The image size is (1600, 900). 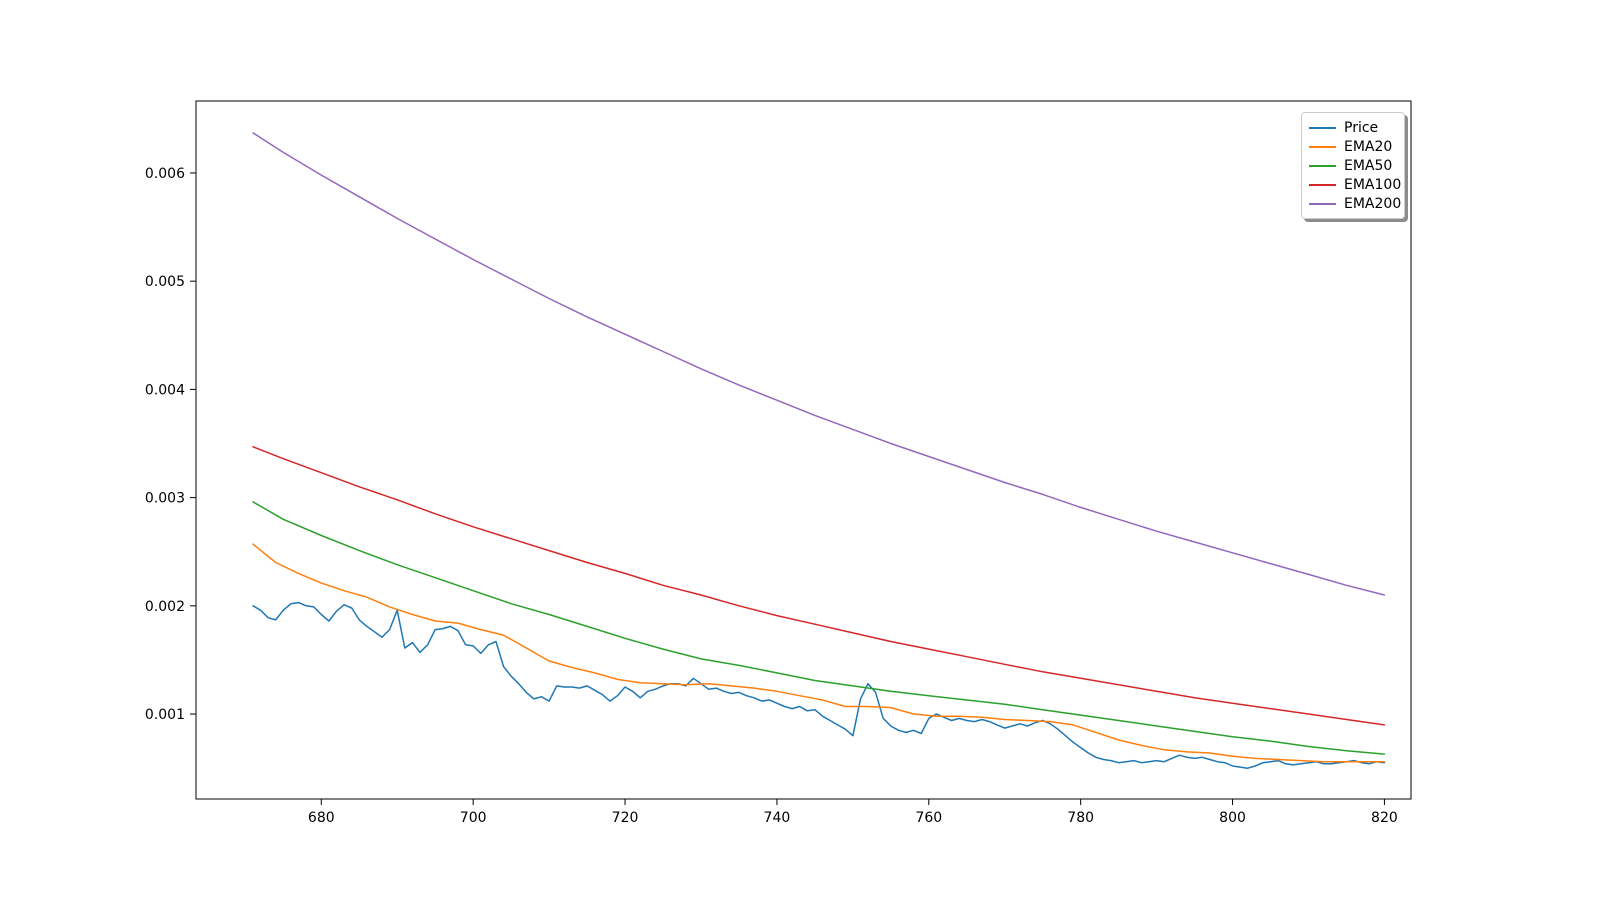 What do you see at coordinates (1373, 184) in the screenshot?
I see `legend-label: EMA100` at bounding box center [1373, 184].